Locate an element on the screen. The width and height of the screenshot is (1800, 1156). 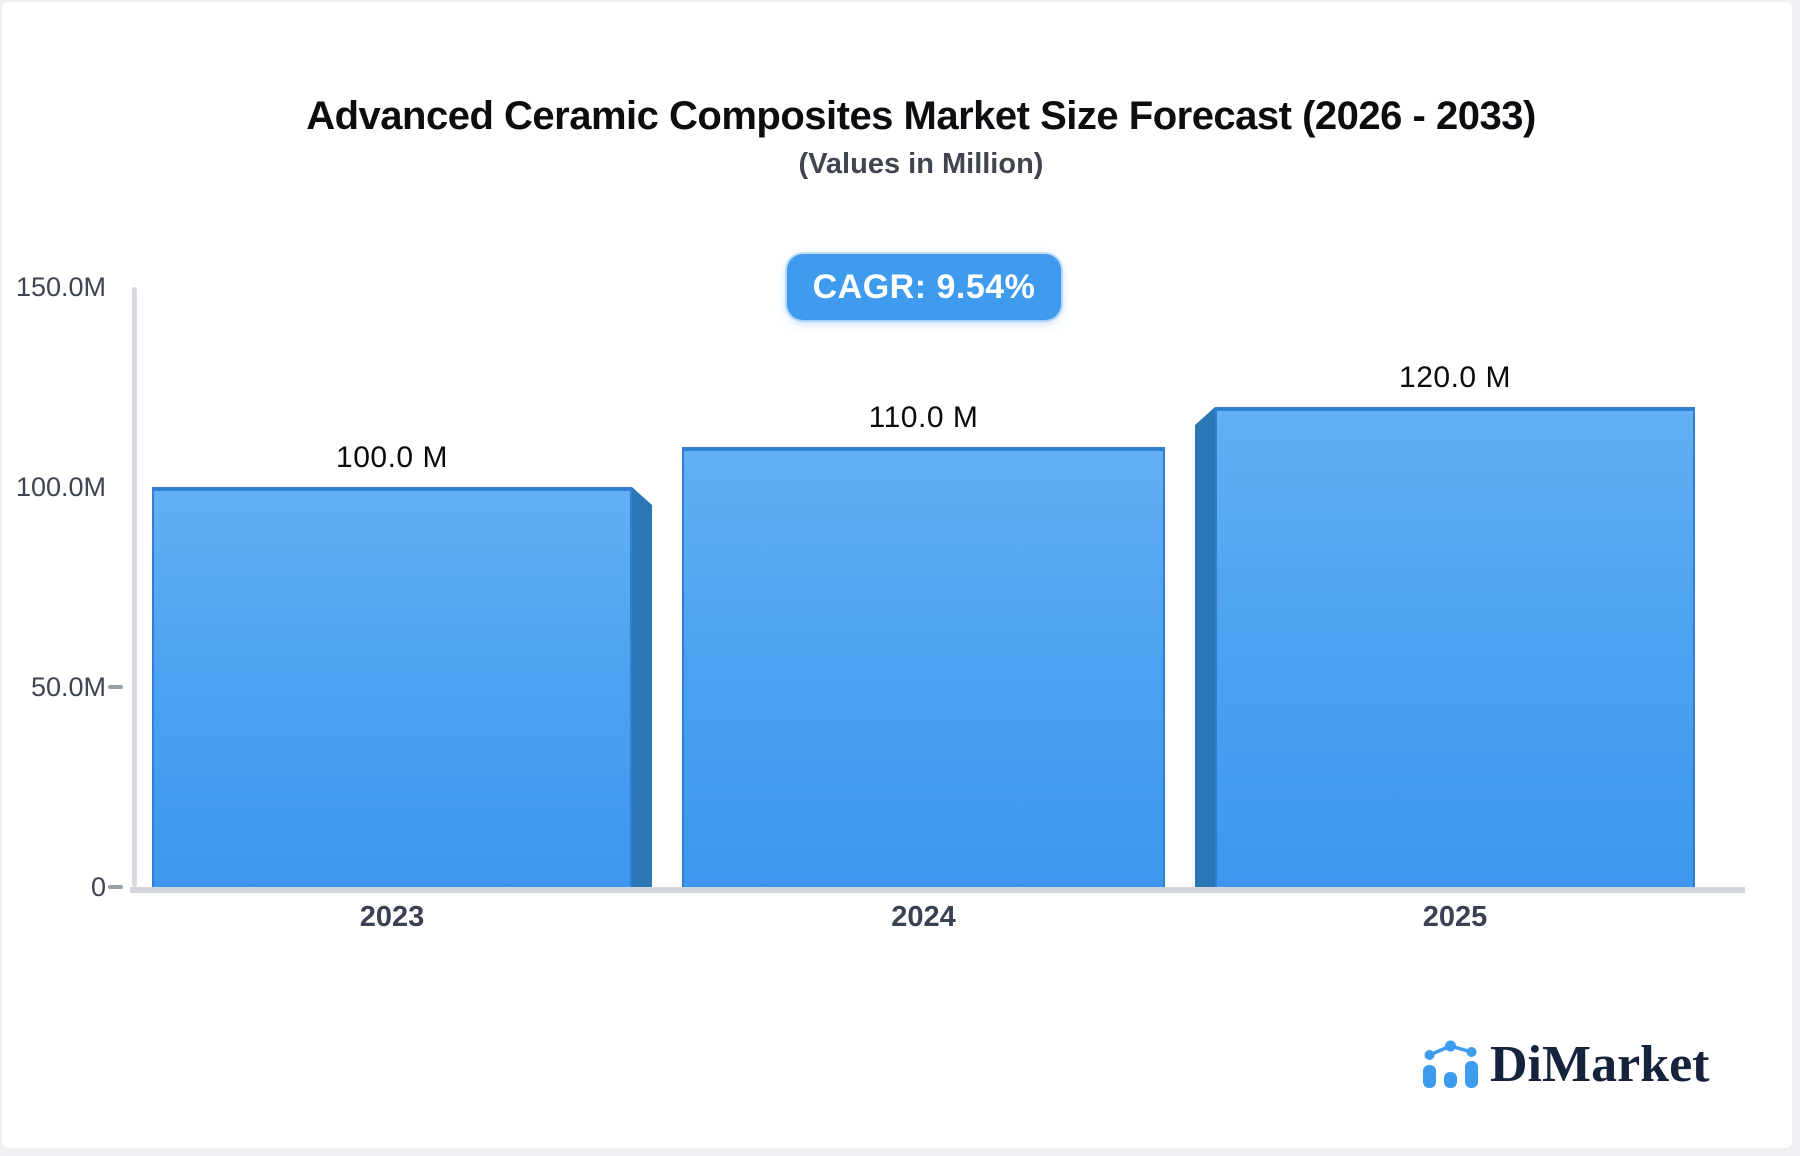
x-axis-category-label: 2025 is located at coordinates (1455, 917).